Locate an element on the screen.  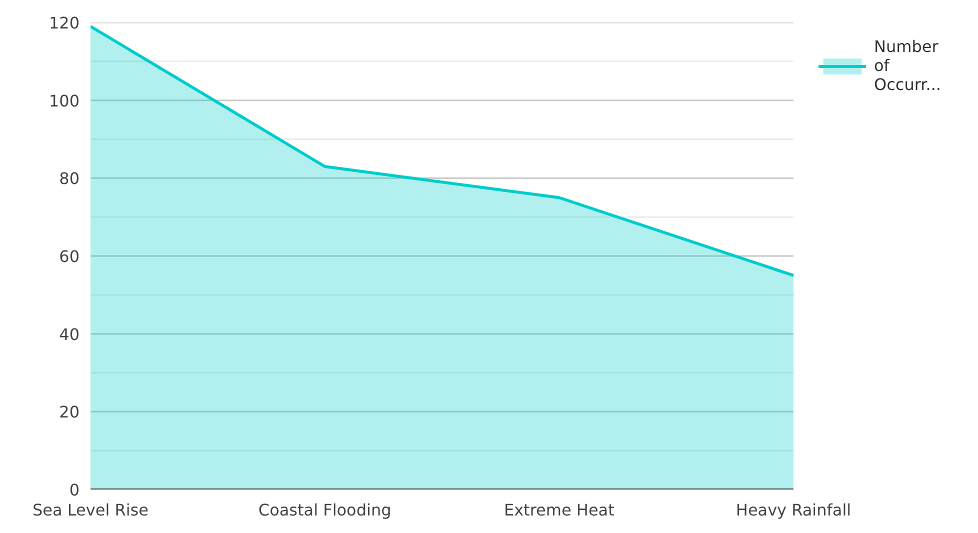
y-tick-label: 40 is located at coordinates (69, 334).